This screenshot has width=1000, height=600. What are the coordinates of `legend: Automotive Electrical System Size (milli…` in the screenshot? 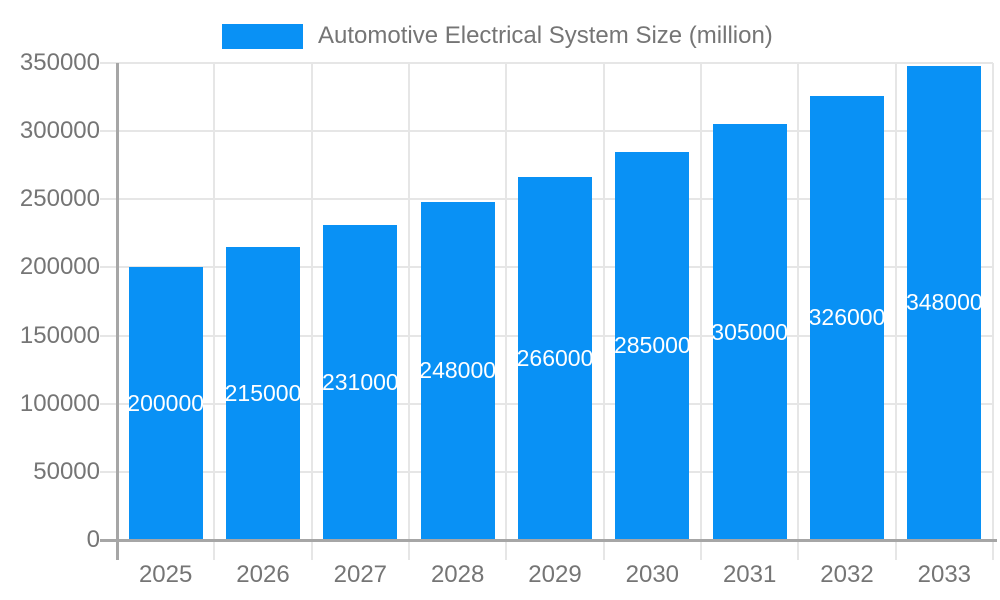 It's located at (497, 36).